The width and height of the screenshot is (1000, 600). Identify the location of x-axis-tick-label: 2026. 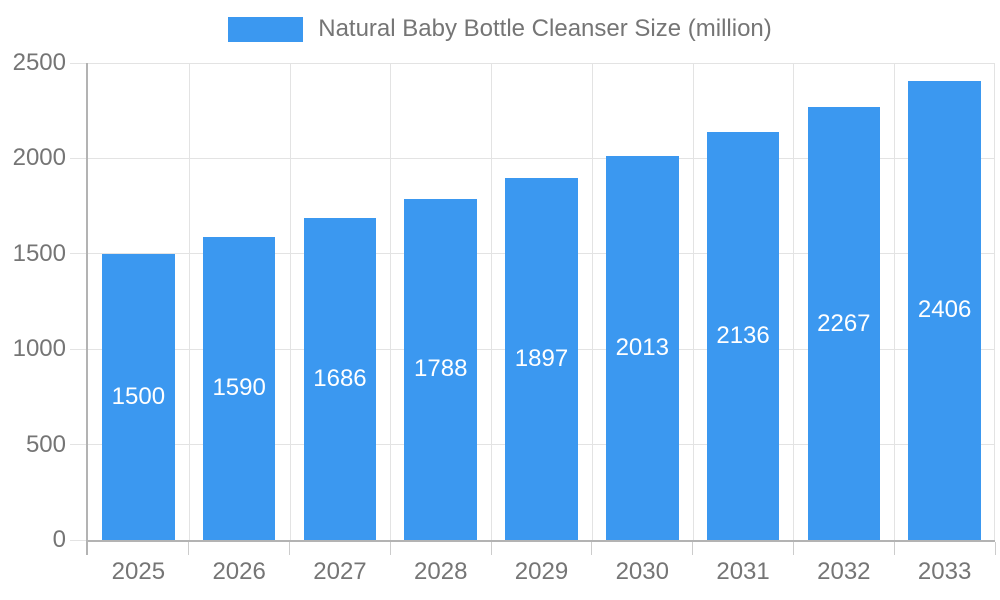
(239, 571).